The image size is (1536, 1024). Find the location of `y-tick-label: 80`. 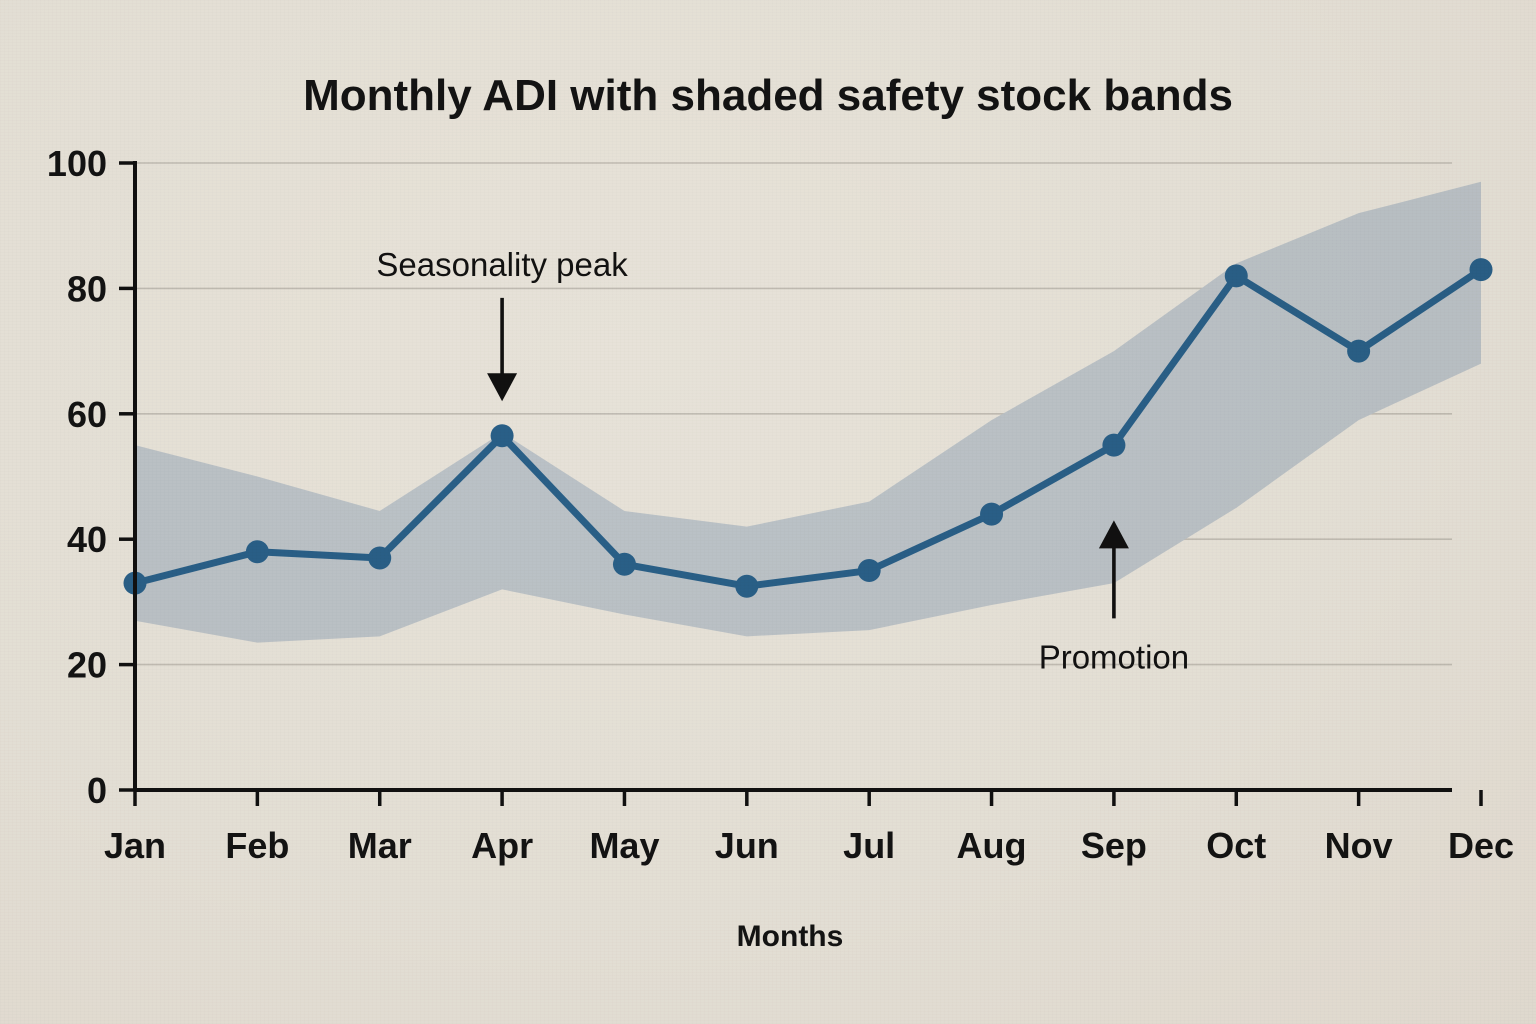

y-tick-label: 80 is located at coordinates (87, 288).